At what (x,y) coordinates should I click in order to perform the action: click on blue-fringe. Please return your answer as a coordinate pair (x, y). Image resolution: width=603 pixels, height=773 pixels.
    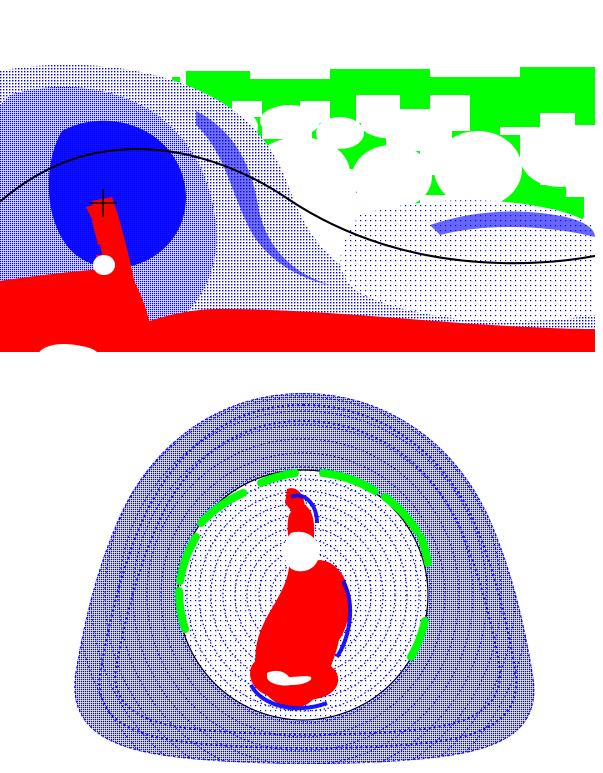
    Looking at the image, I should click on (263, 198).